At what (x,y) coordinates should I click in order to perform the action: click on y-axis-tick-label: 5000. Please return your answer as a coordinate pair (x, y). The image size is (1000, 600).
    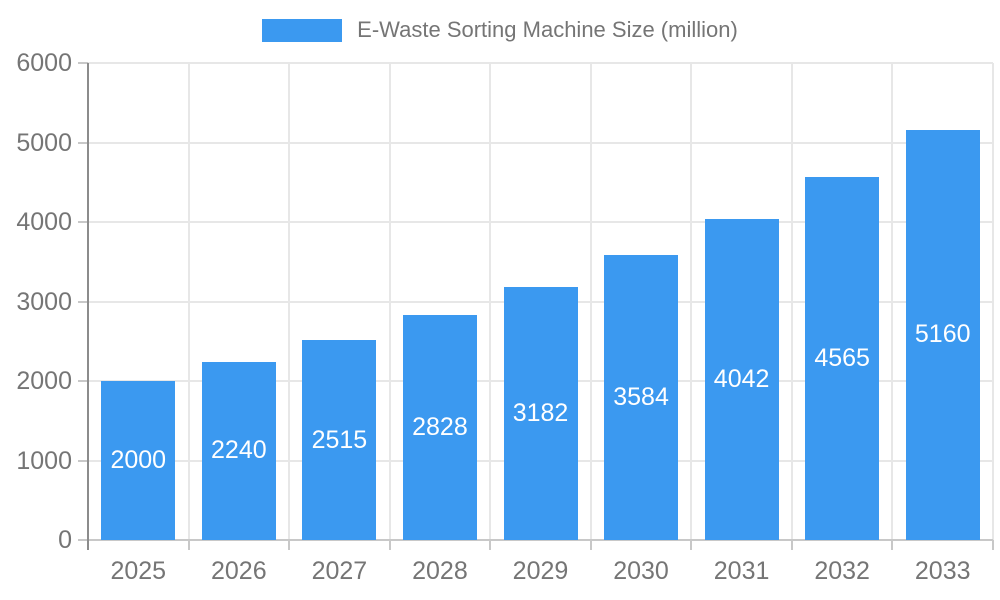
    Looking at the image, I should click on (44, 142).